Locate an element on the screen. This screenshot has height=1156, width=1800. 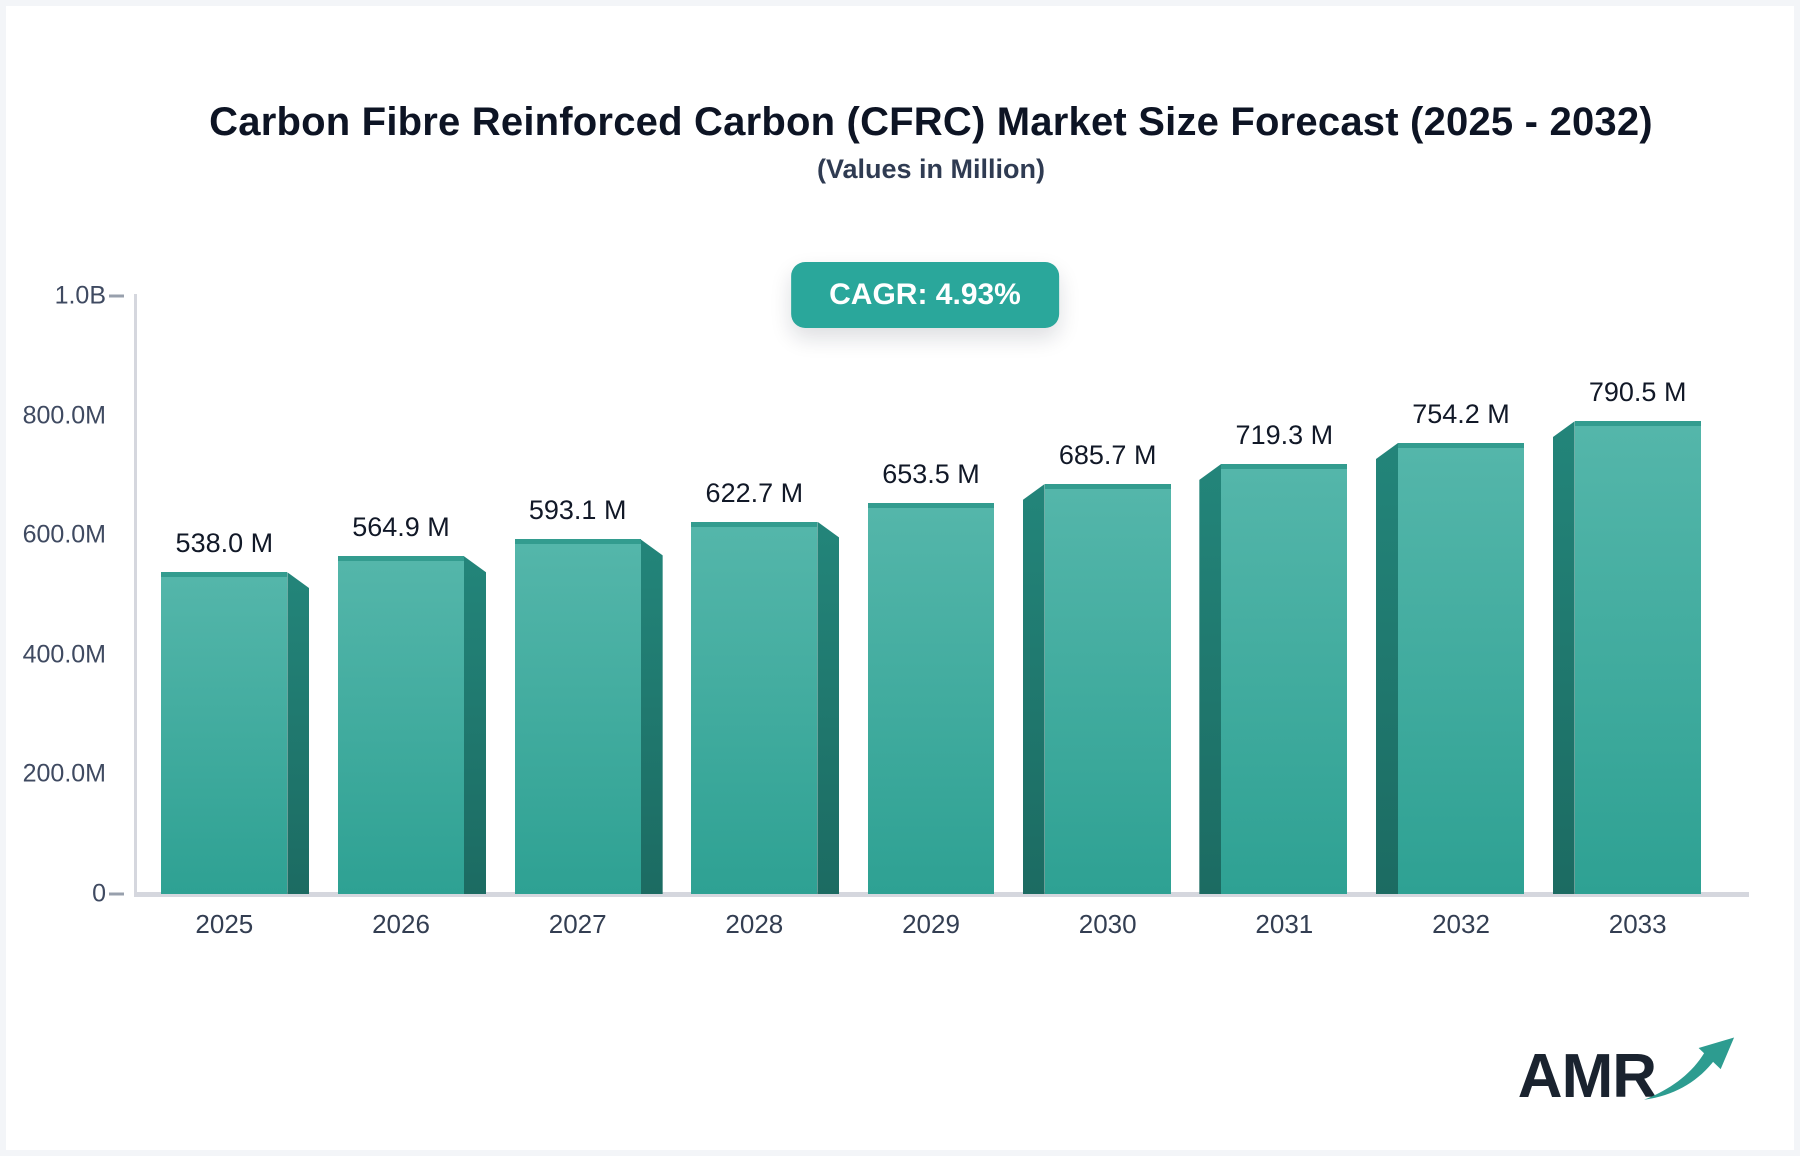
bar-2026 is located at coordinates (401, 725).